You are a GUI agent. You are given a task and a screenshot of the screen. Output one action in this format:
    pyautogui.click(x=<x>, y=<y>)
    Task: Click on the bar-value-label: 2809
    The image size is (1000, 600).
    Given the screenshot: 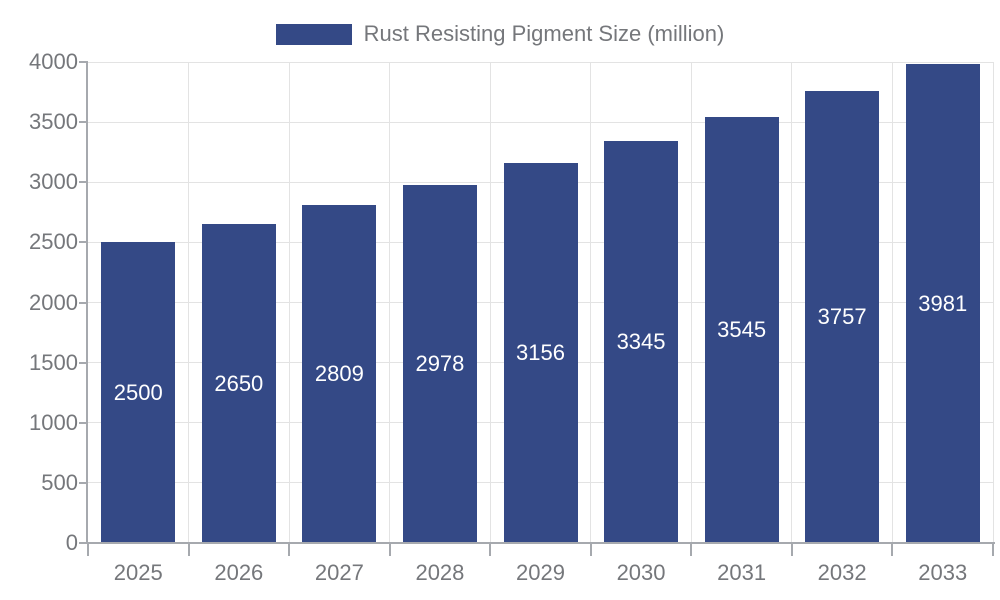 What is the action you would take?
    pyautogui.click(x=339, y=374)
    